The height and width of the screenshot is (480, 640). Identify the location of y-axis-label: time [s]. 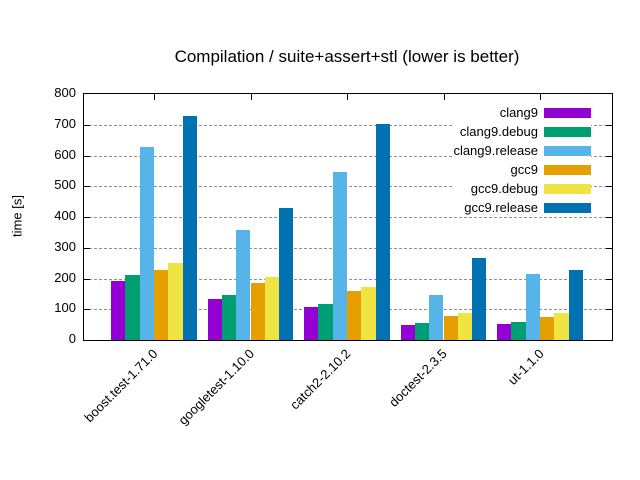
(17, 216).